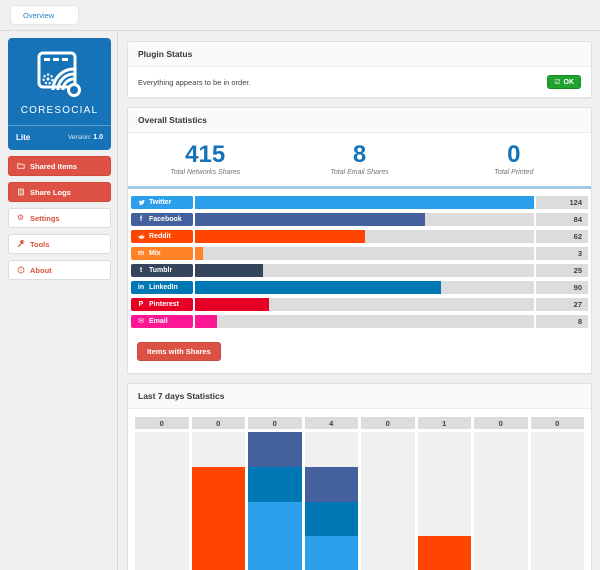 The width and height of the screenshot is (600, 570). I want to click on network-row-linkedin: in LinkedIn 90, so click(359, 288).